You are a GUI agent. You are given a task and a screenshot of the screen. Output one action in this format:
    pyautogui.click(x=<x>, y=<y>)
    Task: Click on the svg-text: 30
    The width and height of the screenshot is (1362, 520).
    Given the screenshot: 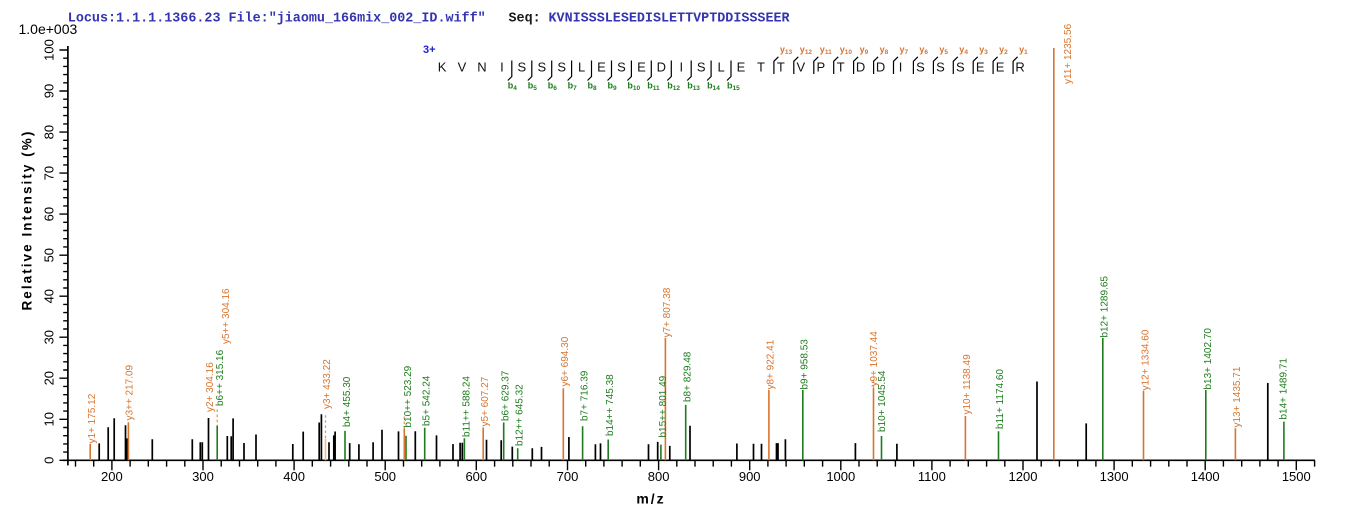 What is the action you would take?
    pyautogui.click(x=49, y=337)
    